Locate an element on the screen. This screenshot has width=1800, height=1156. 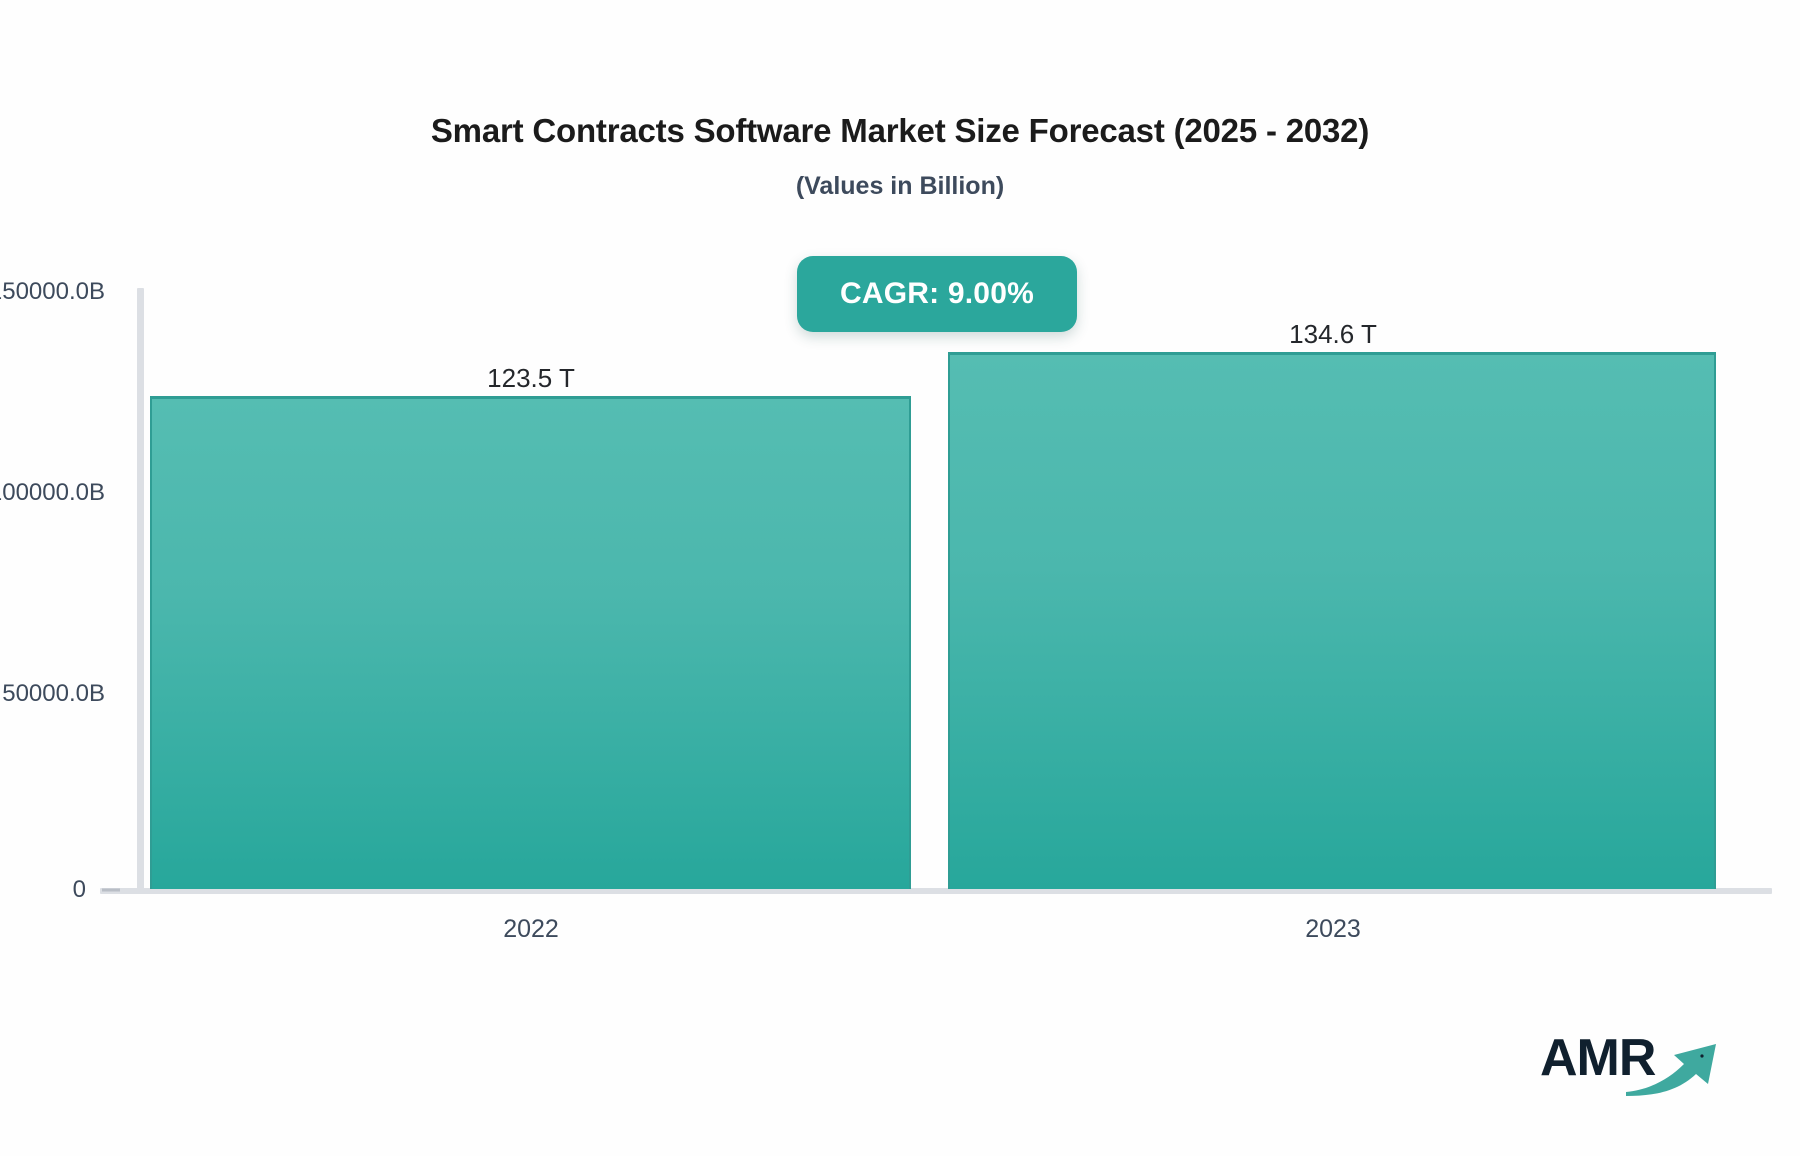
y-tick-label-150000: 150000.0B is located at coordinates (52, 291).